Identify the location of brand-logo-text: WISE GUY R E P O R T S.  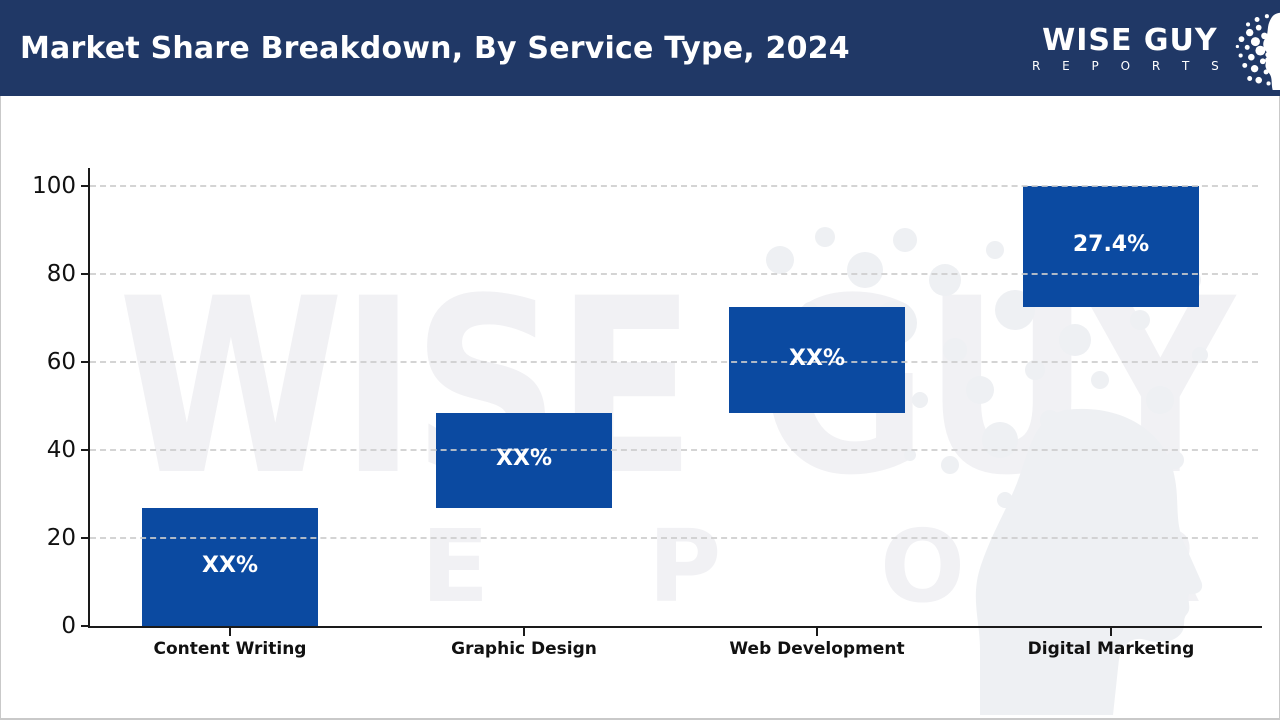
(1130, 48).